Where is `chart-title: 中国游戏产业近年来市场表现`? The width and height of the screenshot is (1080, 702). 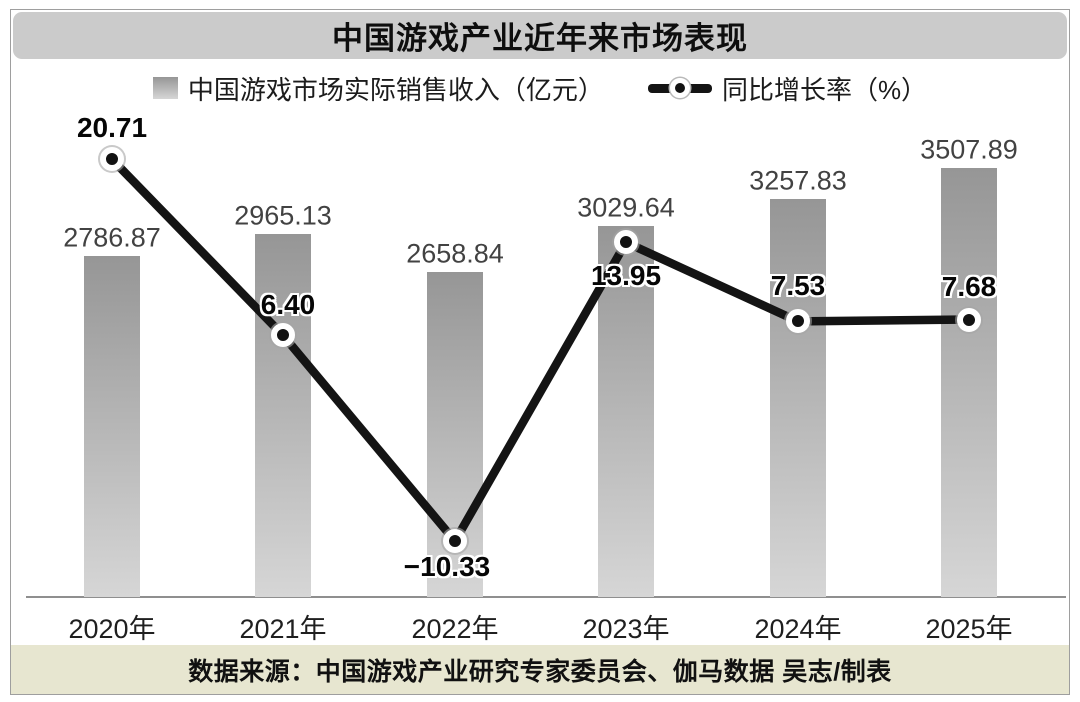
chart-title: 中国游戏产业近年来市场表现 is located at coordinates (540, 38).